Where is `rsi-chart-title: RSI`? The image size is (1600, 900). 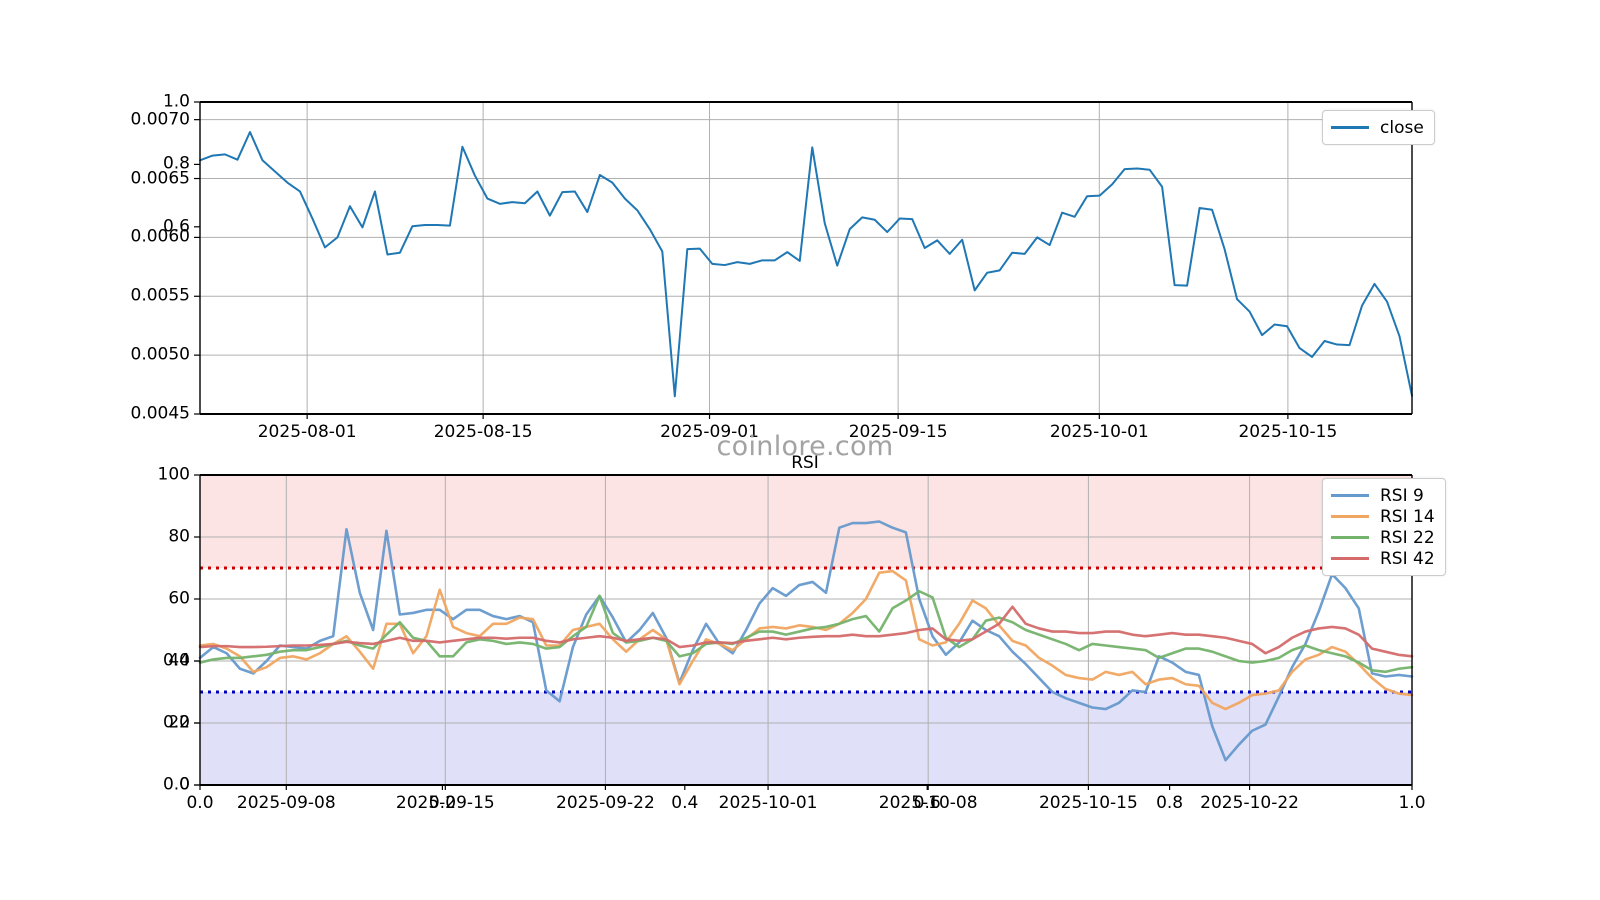
rsi-chart-title: RSI is located at coordinates (805, 463).